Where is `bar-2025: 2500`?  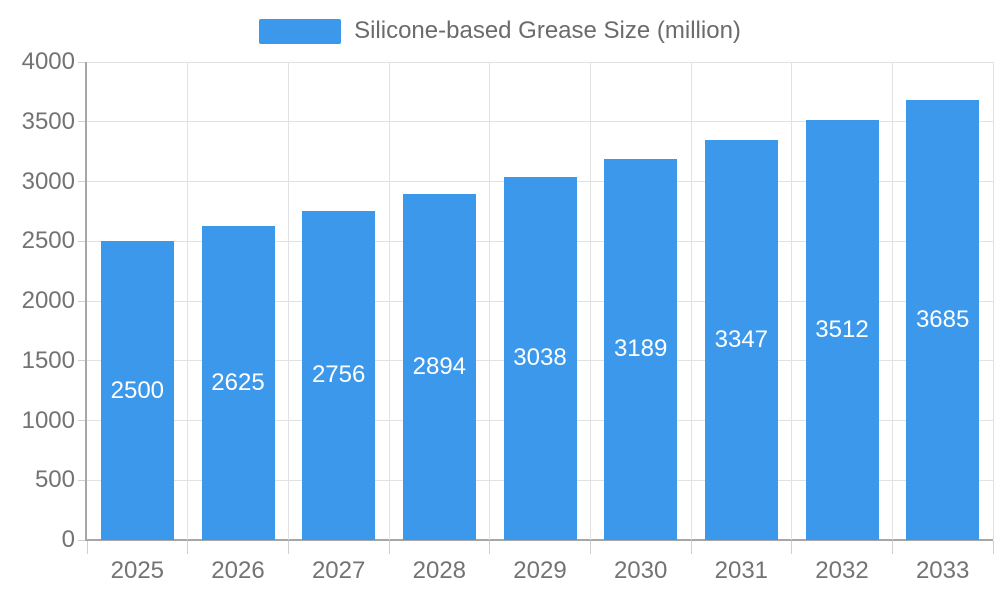 bar-2025: 2500 is located at coordinates (137, 390).